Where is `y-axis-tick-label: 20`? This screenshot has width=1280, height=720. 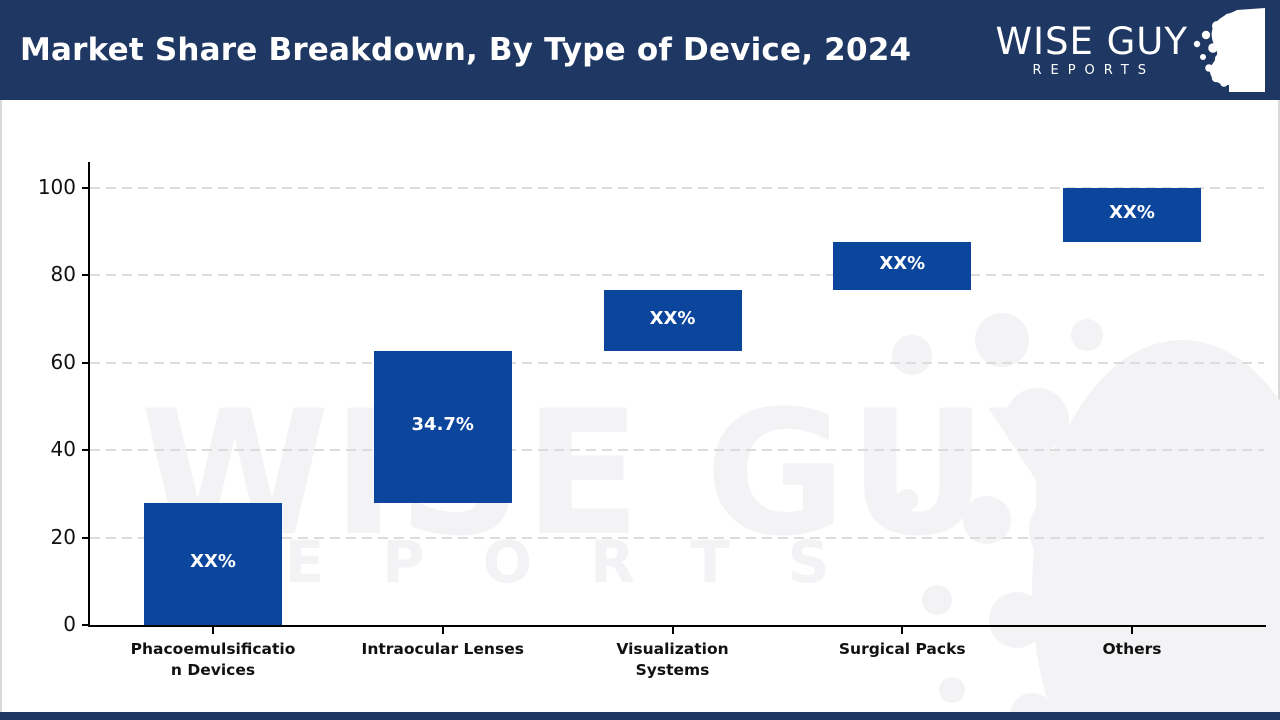 y-axis-tick-label: 20 is located at coordinates (63, 536).